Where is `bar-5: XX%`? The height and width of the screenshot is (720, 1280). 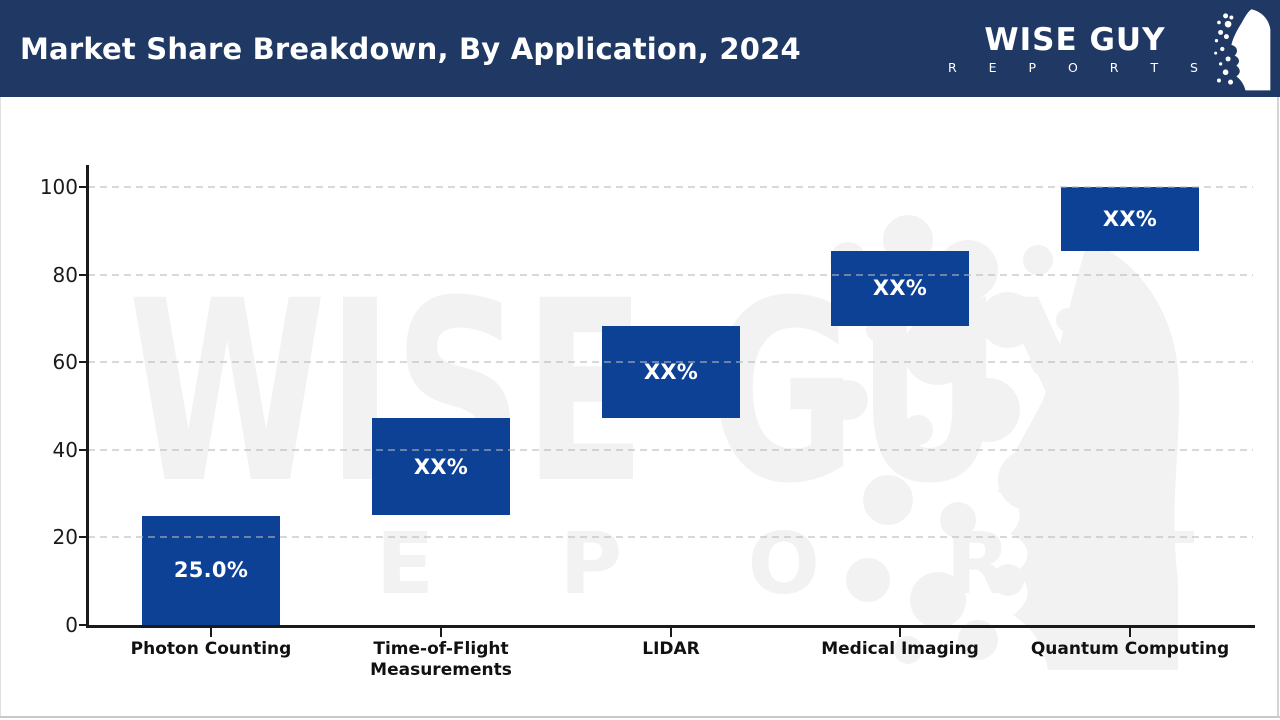 bar-5: XX% is located at coordinates (1130, 219).